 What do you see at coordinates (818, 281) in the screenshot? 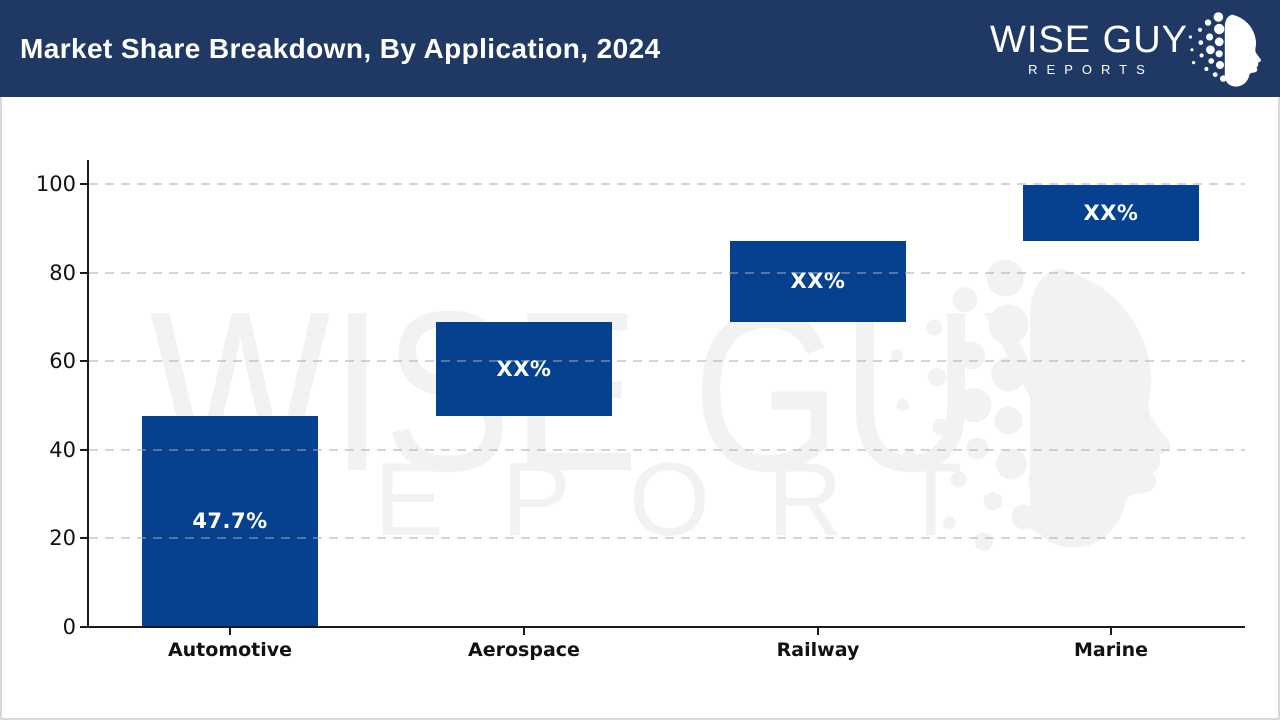
I see `bar-railway: XX%` at bounding box center [818, 281].